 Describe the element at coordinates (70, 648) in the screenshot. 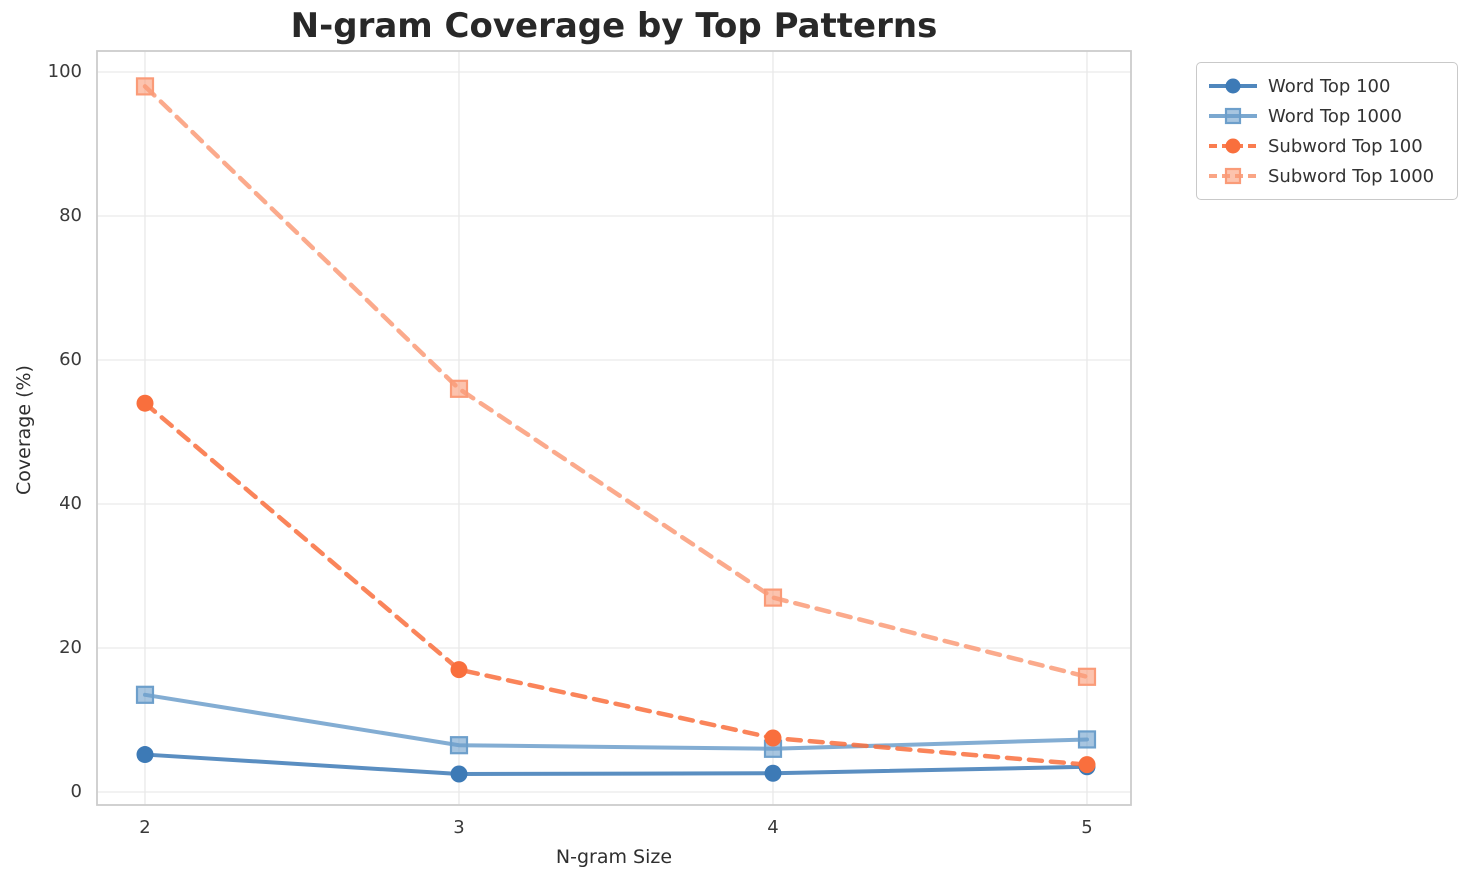

I see `y-tick-label: 20` at that location.